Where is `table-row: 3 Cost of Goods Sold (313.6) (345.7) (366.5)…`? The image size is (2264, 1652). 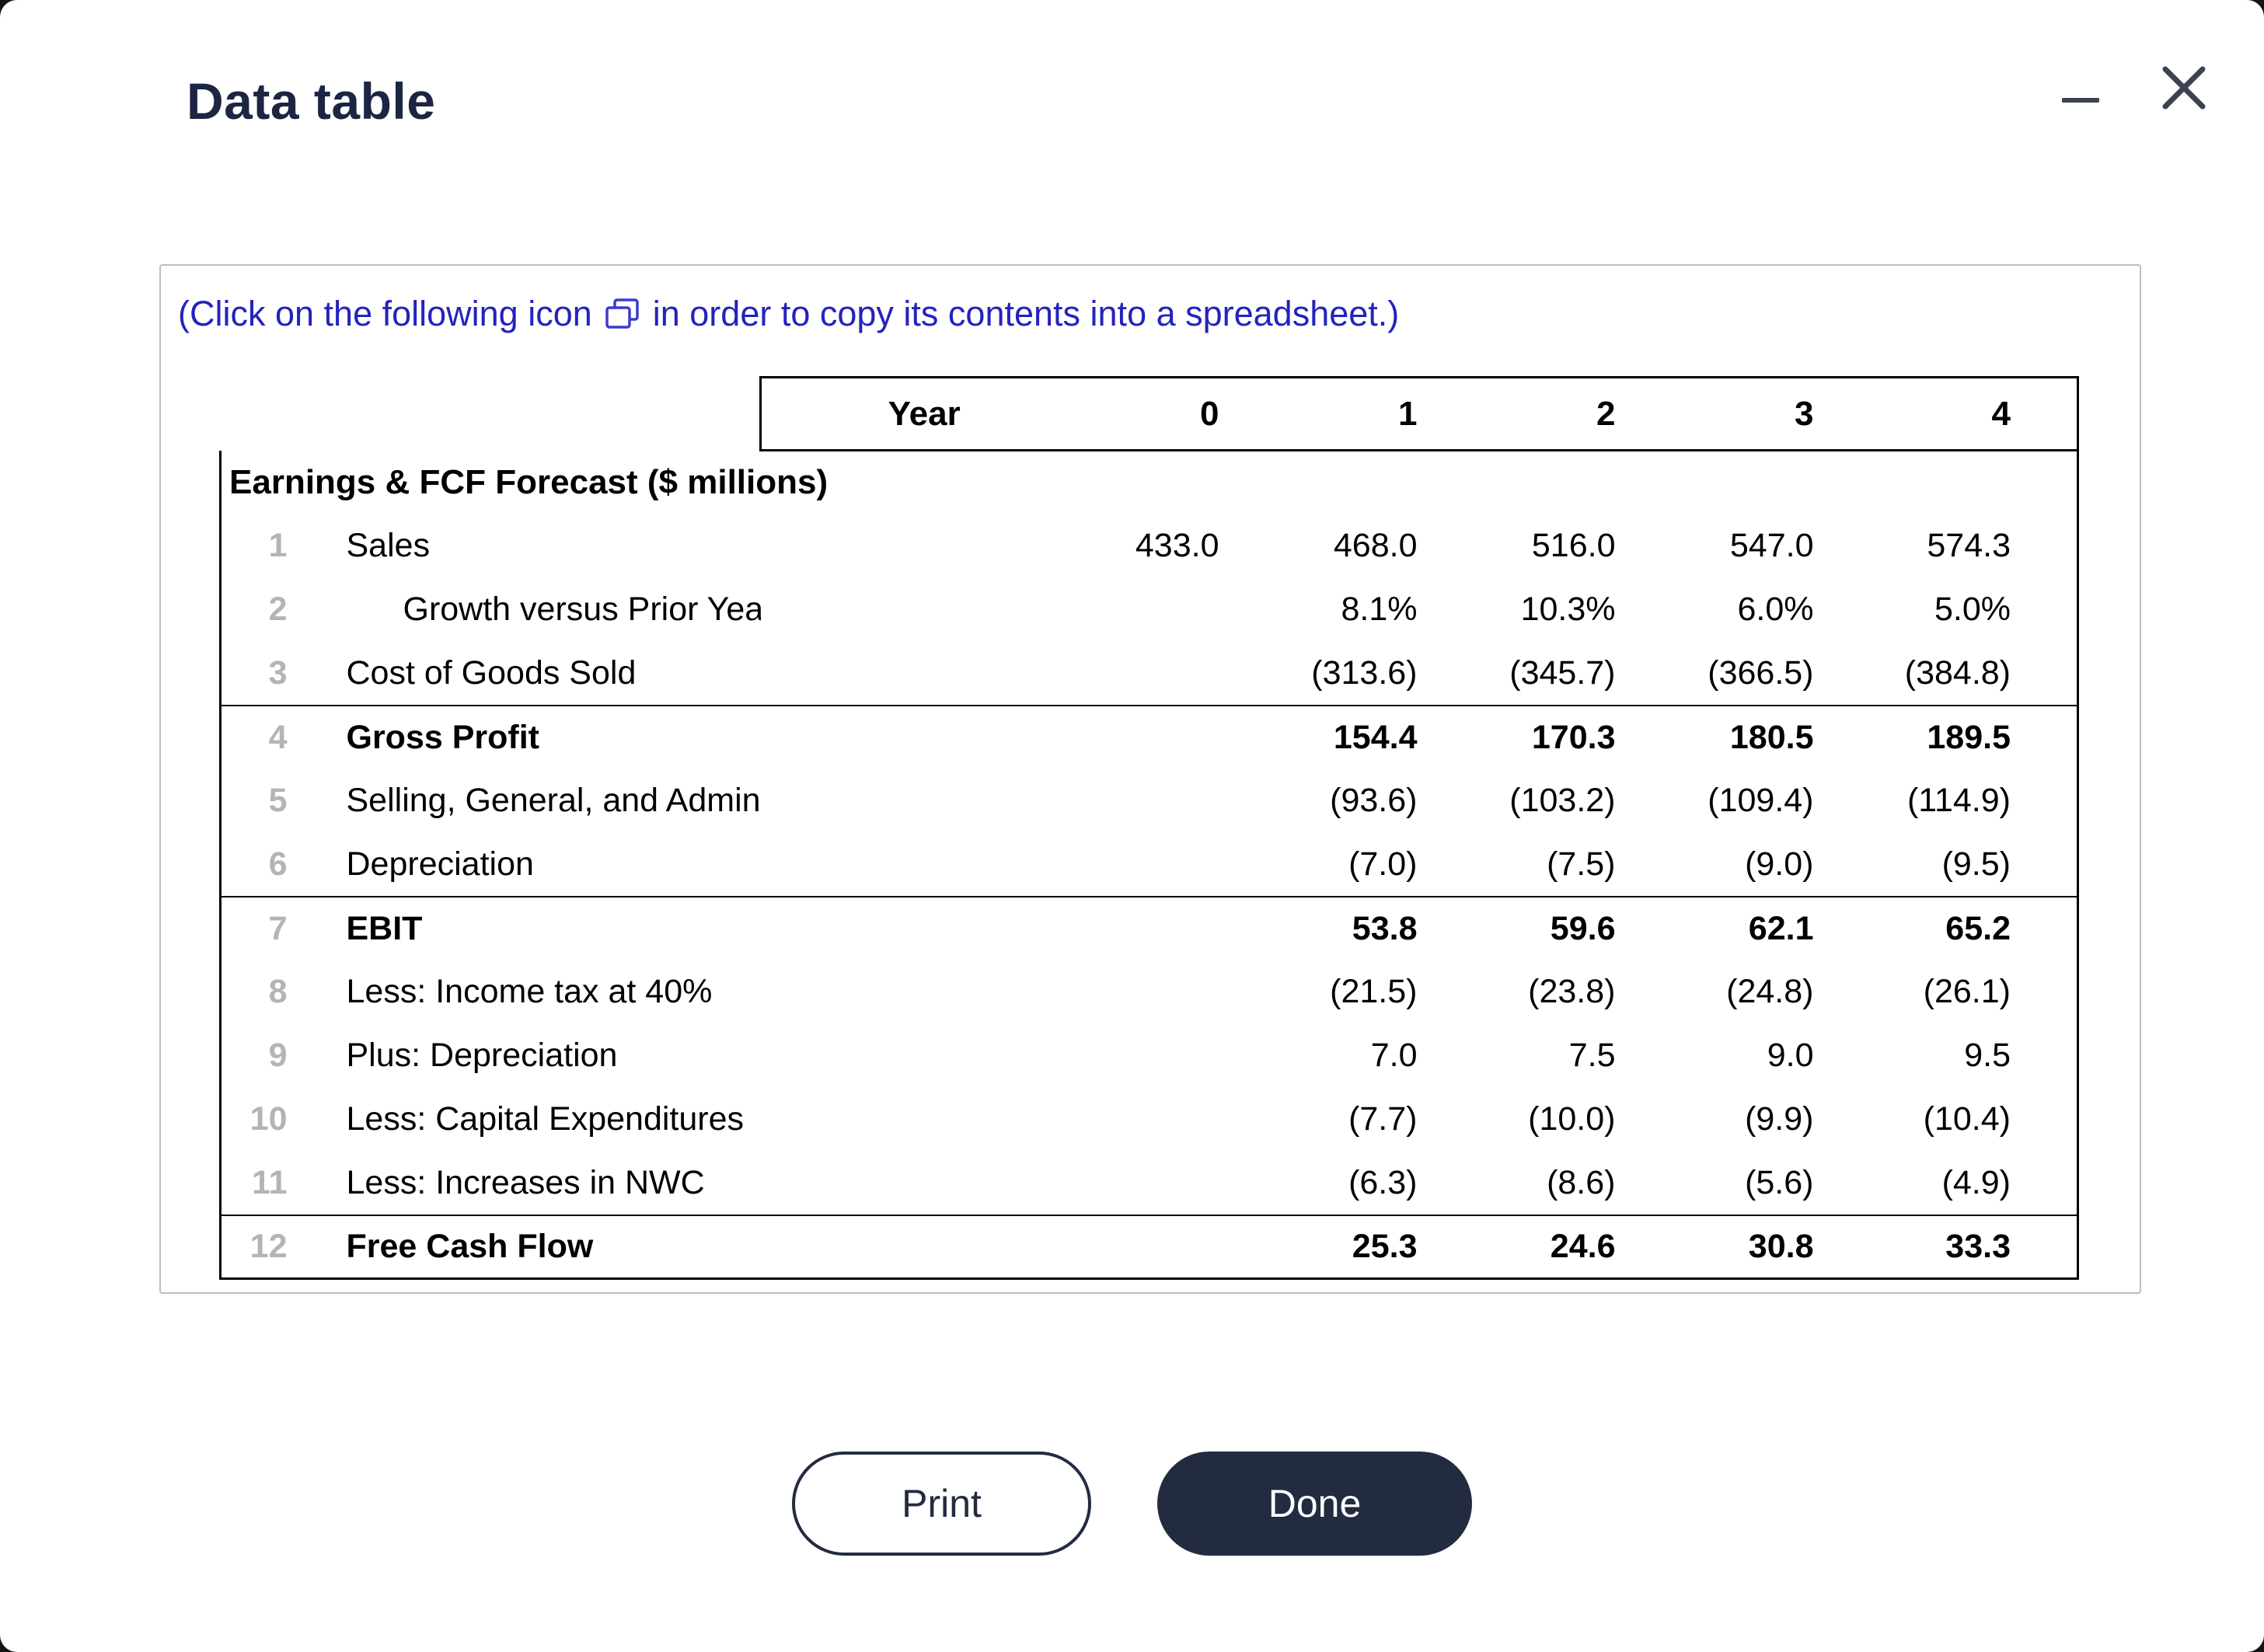 table-row: 3 Cost of Goods Sold (313.6) (345.7) (366.5)… is located at coordinates (1149, 673).